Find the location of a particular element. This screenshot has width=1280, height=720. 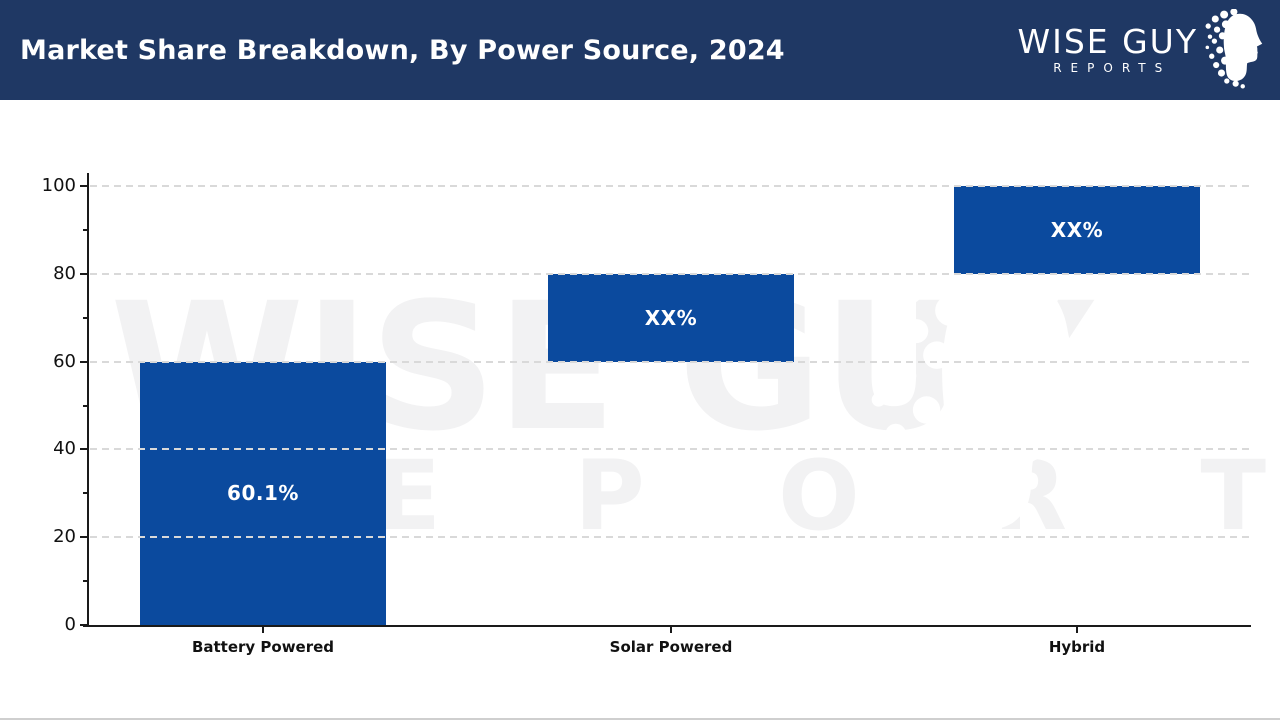

y-axis-line is located at coordinates (88, 400).